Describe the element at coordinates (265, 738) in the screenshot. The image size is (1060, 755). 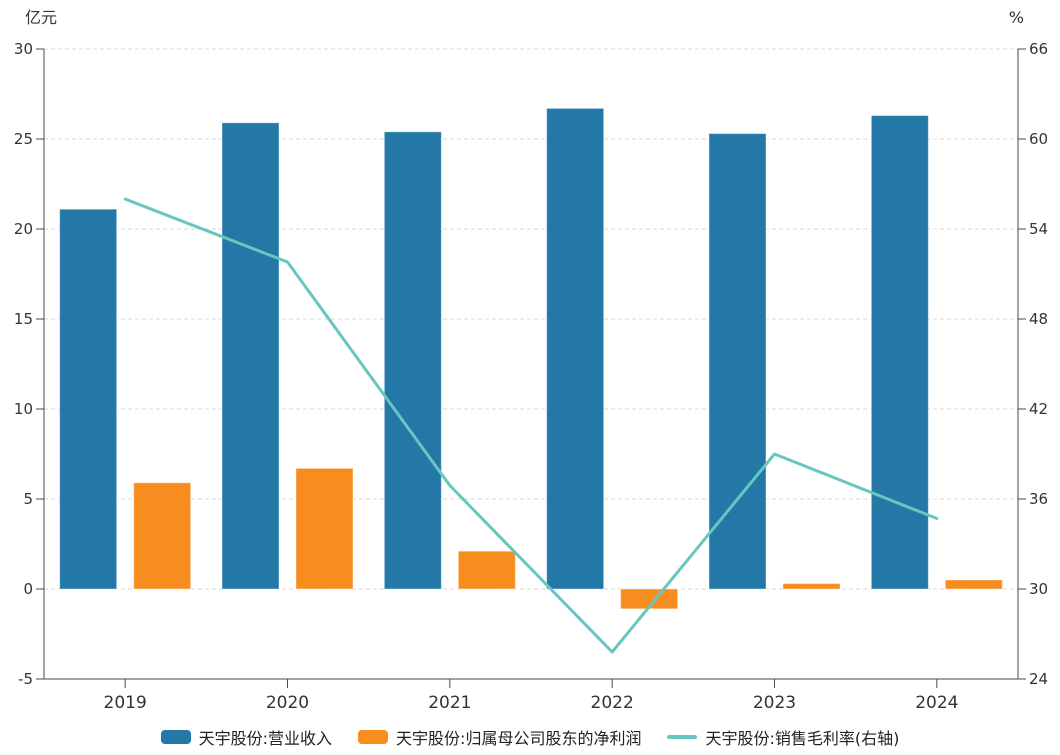
I see `legend-label-revenue: 天宇股份:营业收入` at that location.